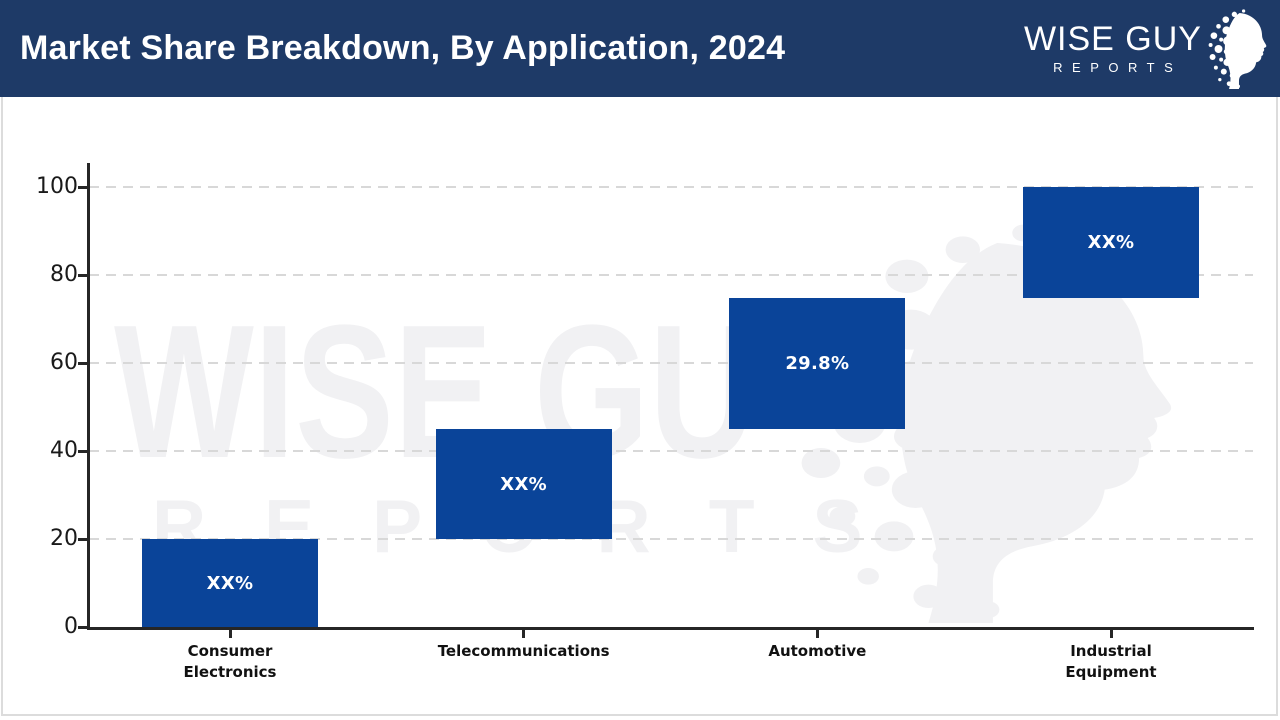  Describe the element at coordinates (64, 450) in the screenshot. I see `y-axis-tick-label: 40` at that location.